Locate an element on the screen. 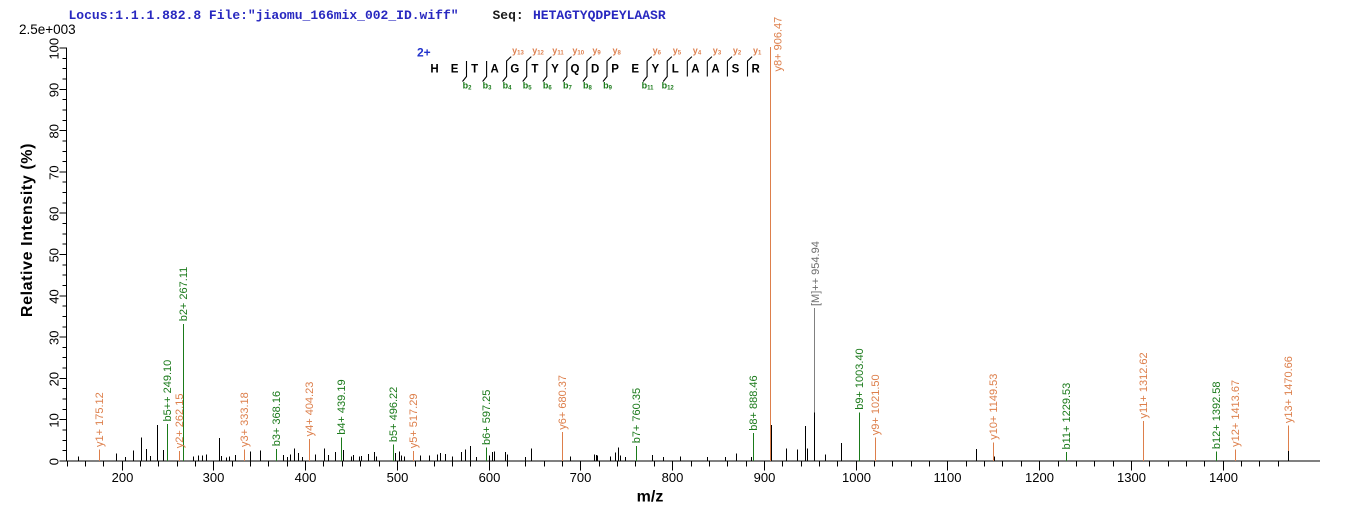 Image resolution: width=1362 pixels, height=525 pixels. svg-text: 500 is located at coordinates (398, 477).